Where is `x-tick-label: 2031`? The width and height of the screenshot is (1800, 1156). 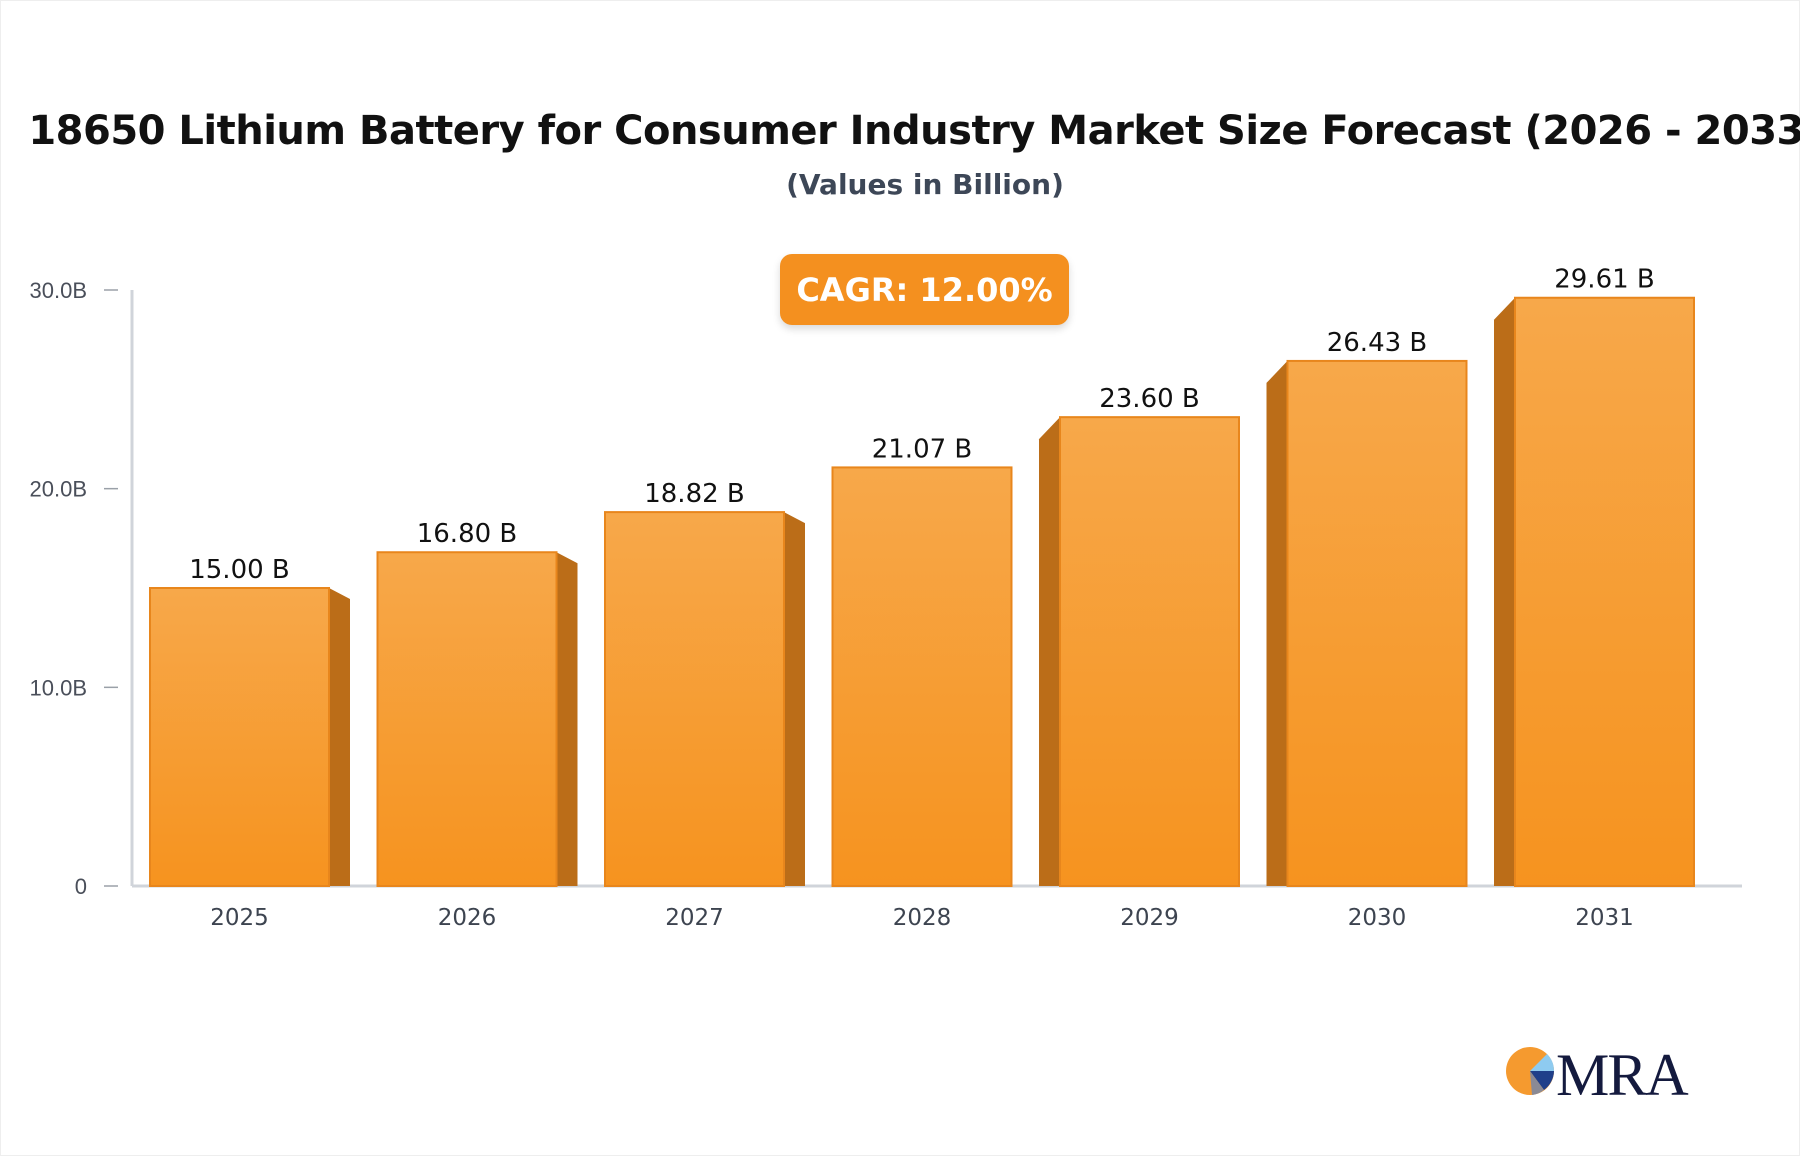 x-tick-label: 2031 is located at coordinates (1604, 918).